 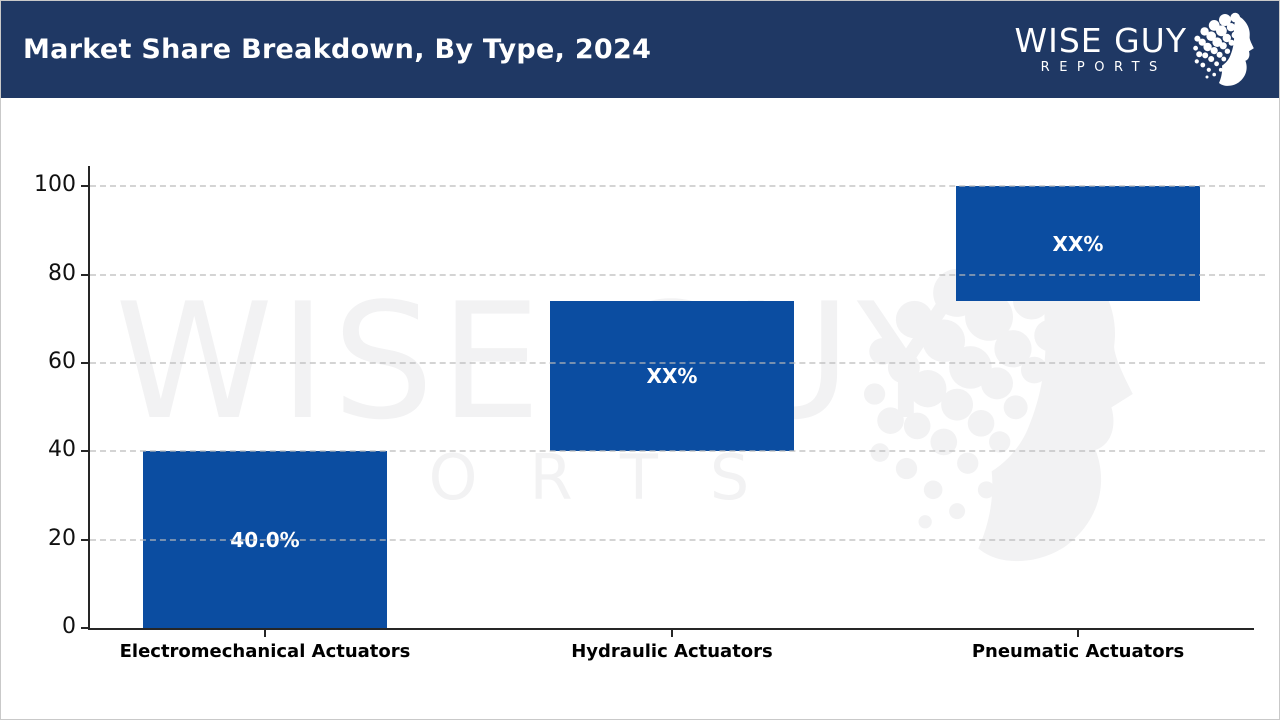 What do you see at coordinates (62, 362) in the screenshot?
I see `y-tick-label: 60` at bounding box center [62, 362].